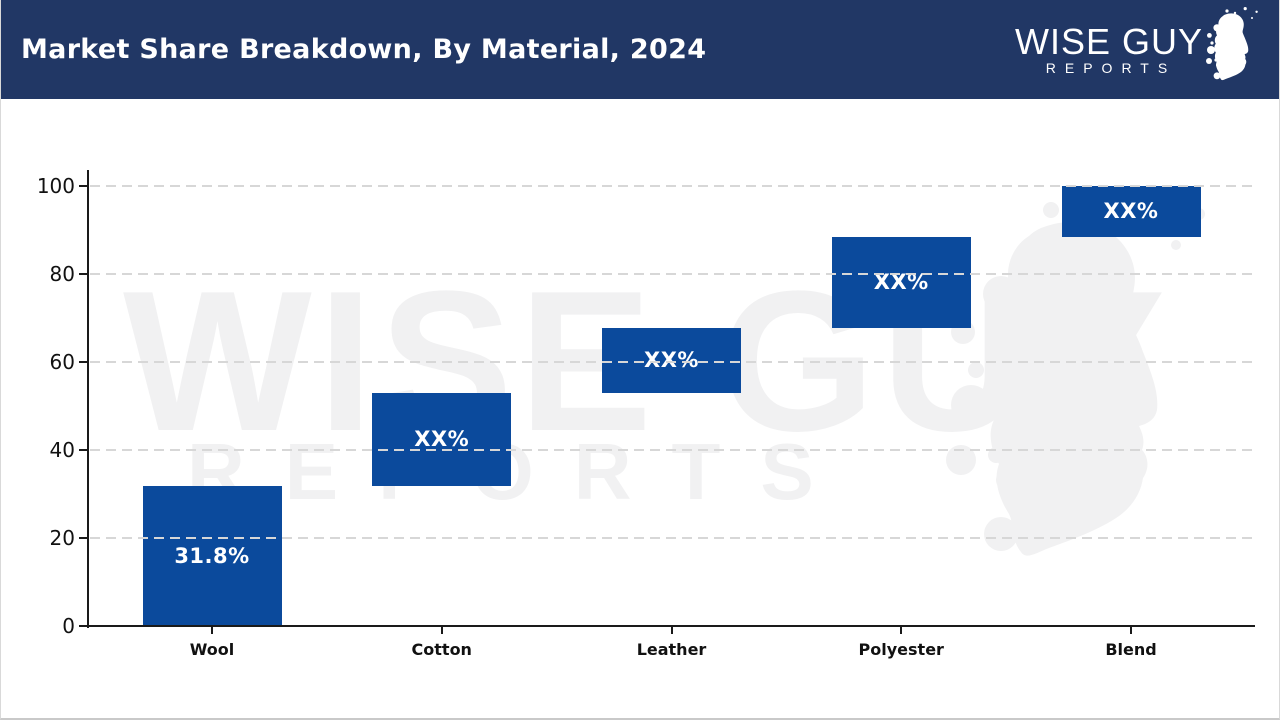 Image resolution: width=1280 pixels, height=720 pixels. I want to click on logo-text-block: WISE GUY REPORTS, so click(1108, 48).